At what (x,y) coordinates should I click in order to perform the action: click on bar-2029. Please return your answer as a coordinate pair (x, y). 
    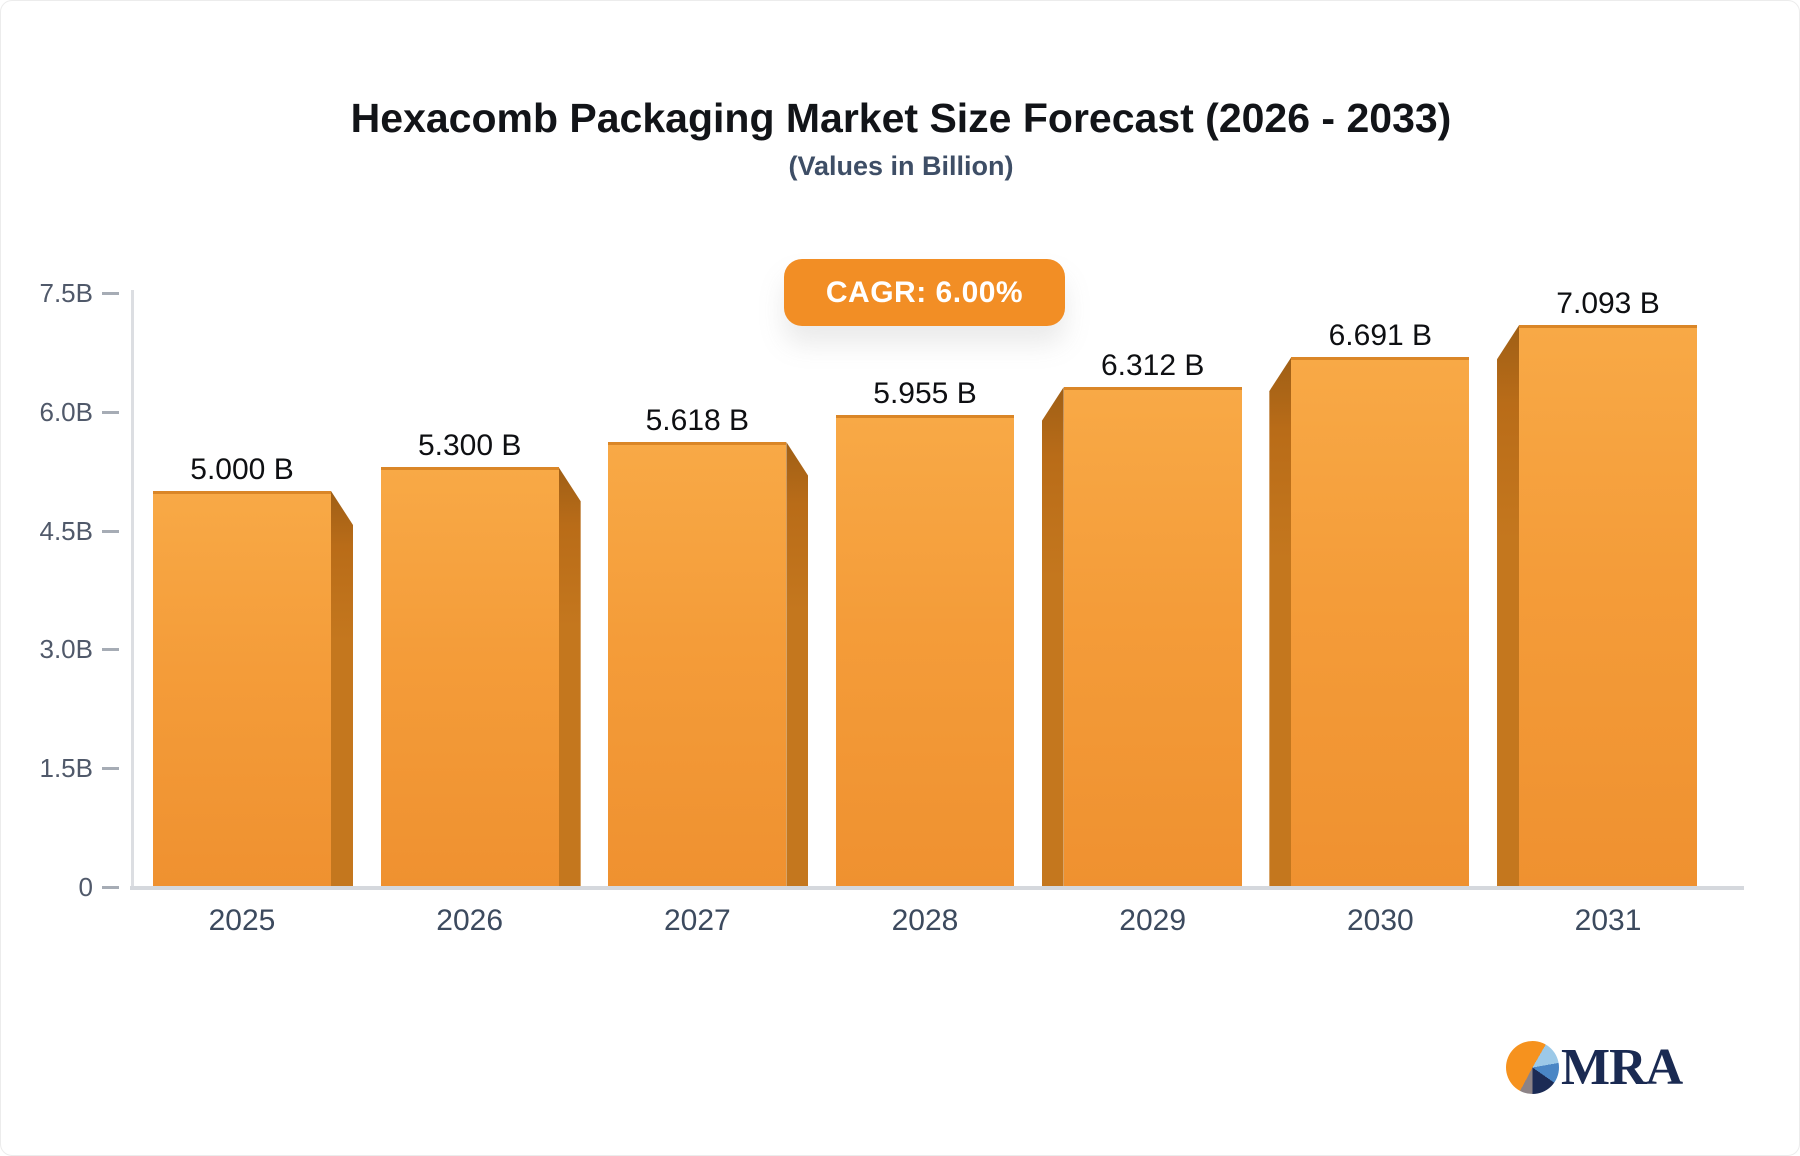
    Looking at the image, I should click on (1152, 637).